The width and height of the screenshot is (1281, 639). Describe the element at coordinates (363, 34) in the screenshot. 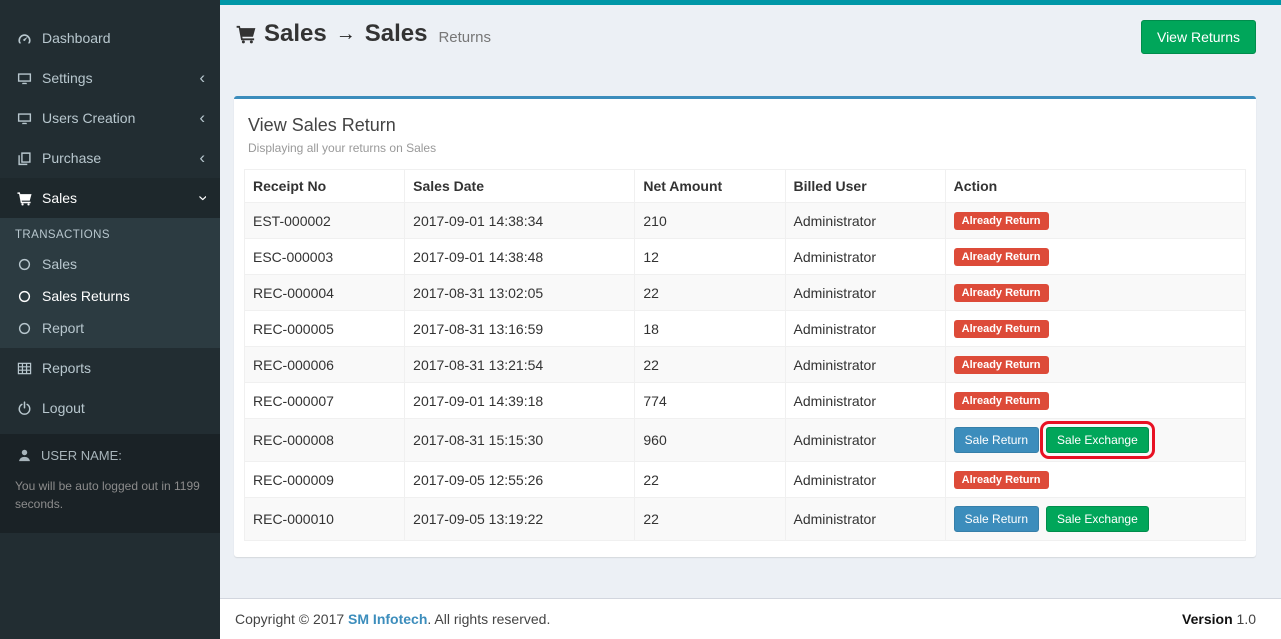

I see `page-title: Sales → Sales Returns` at that location.